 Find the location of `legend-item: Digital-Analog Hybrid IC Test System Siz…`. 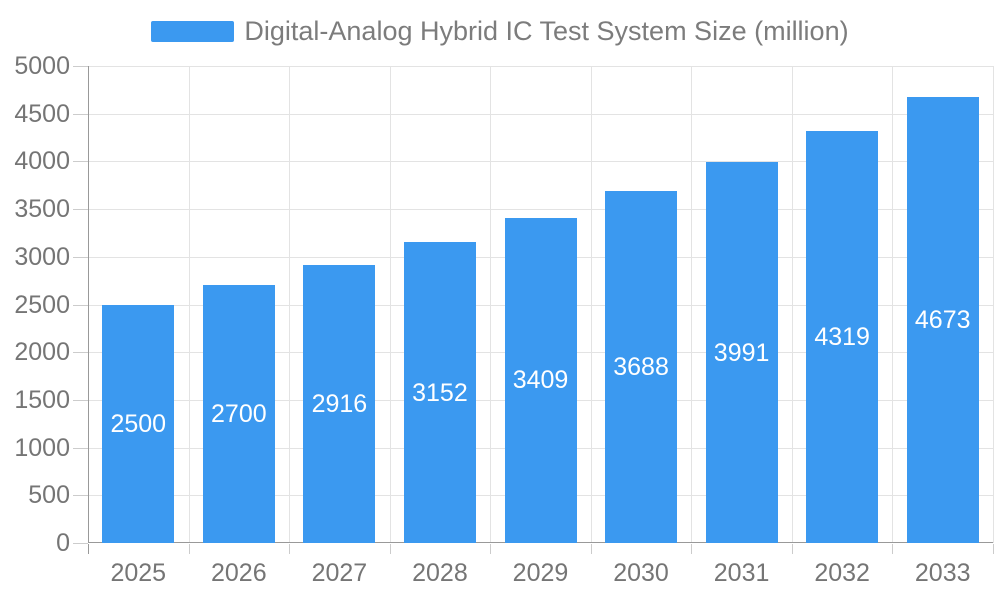

legend-item: Digital-Analog Hybrid IC Test System Siz… is located at coordinates (500, 31).